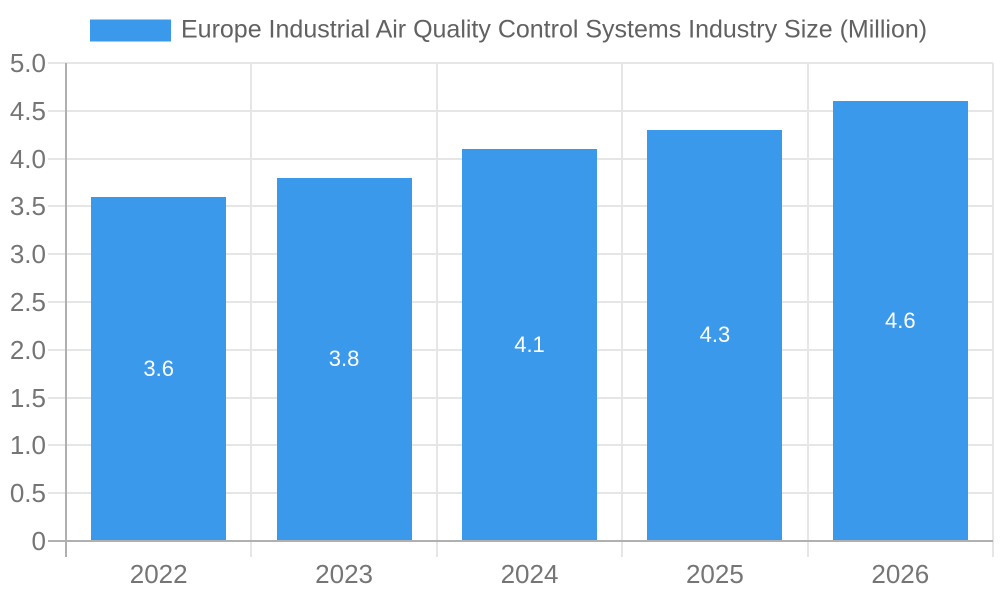 The image size is (1000, 600). I want to click on x-axis-tick-label: 2023, so click(344, 574).